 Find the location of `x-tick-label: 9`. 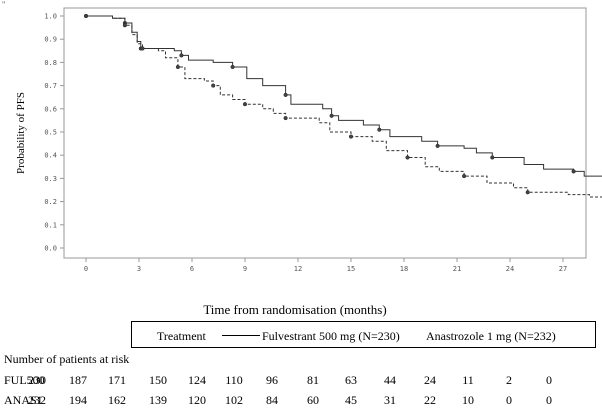

x-tick-label: 9 is located at coordinates (245, 269).